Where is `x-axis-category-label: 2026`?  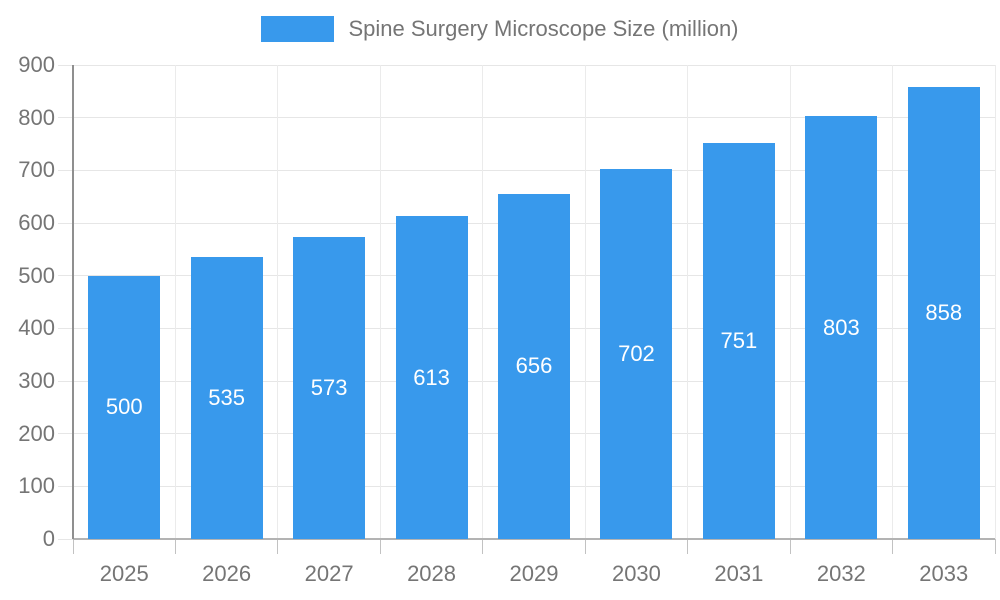 x-axis-category-label: 2026 is located at coordinates (227, 573).